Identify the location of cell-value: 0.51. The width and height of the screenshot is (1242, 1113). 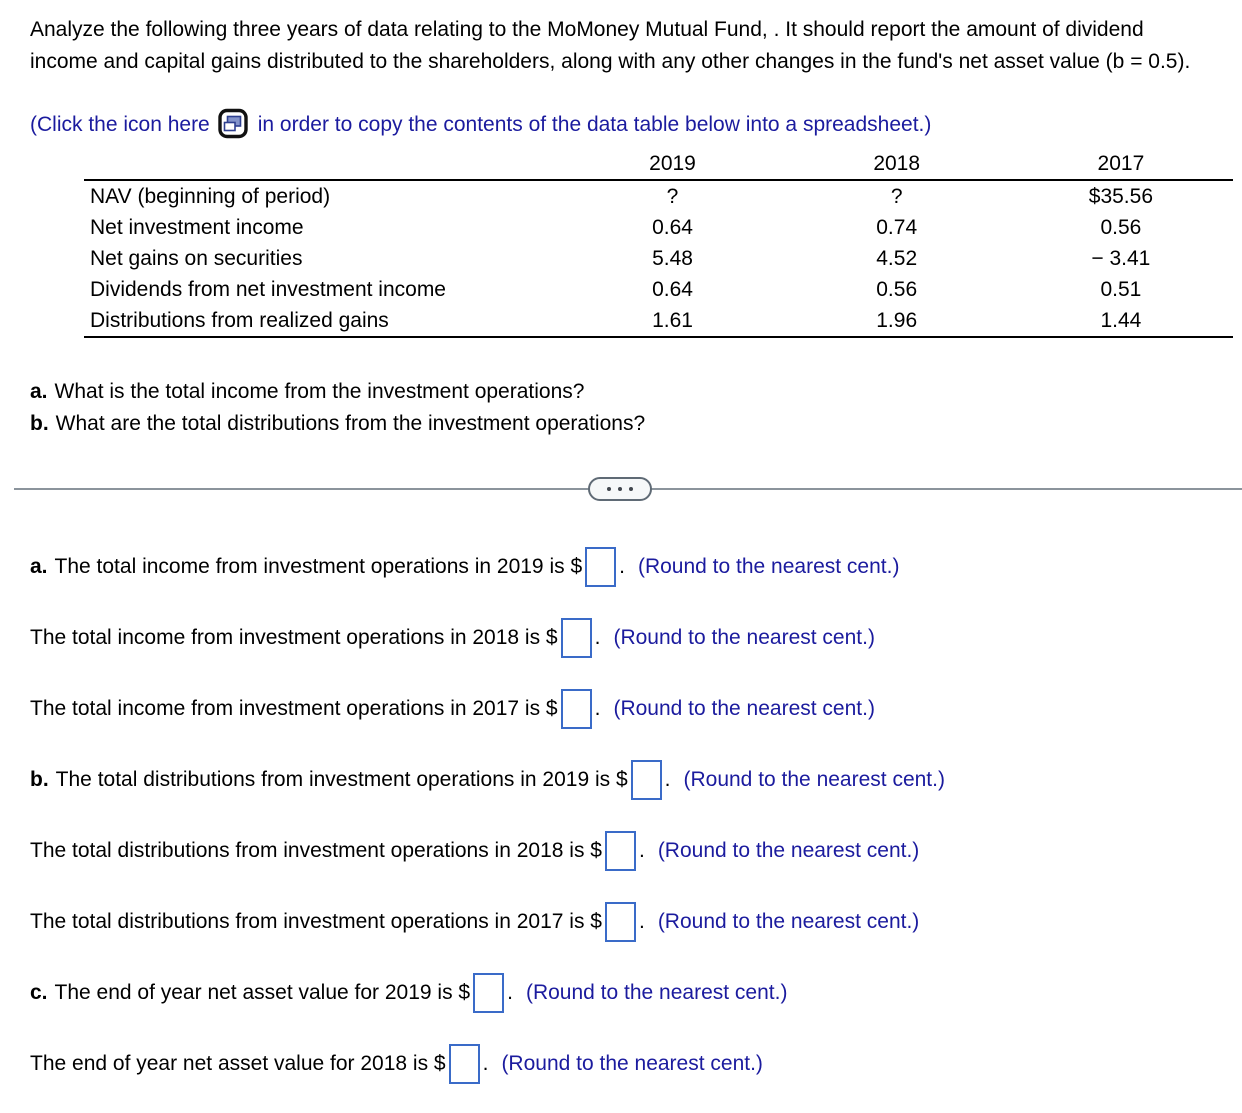
(1121, 289).